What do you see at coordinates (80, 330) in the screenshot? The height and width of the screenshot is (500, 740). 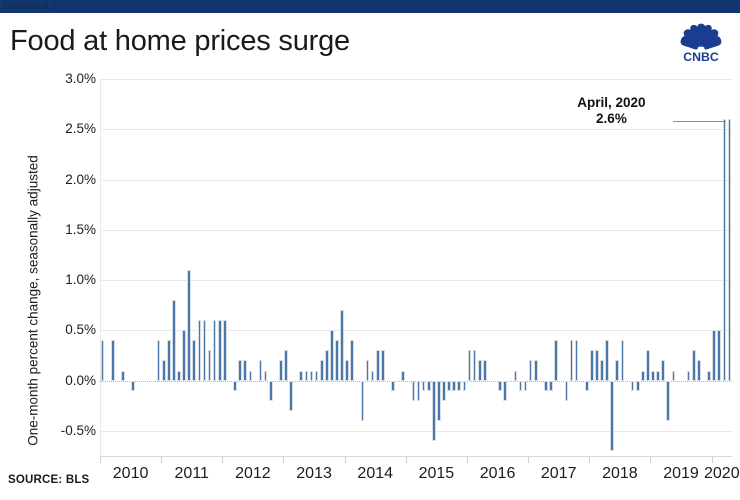 I see `y-axis-tick-label: 0.5%` at bounding box center [80, 330].